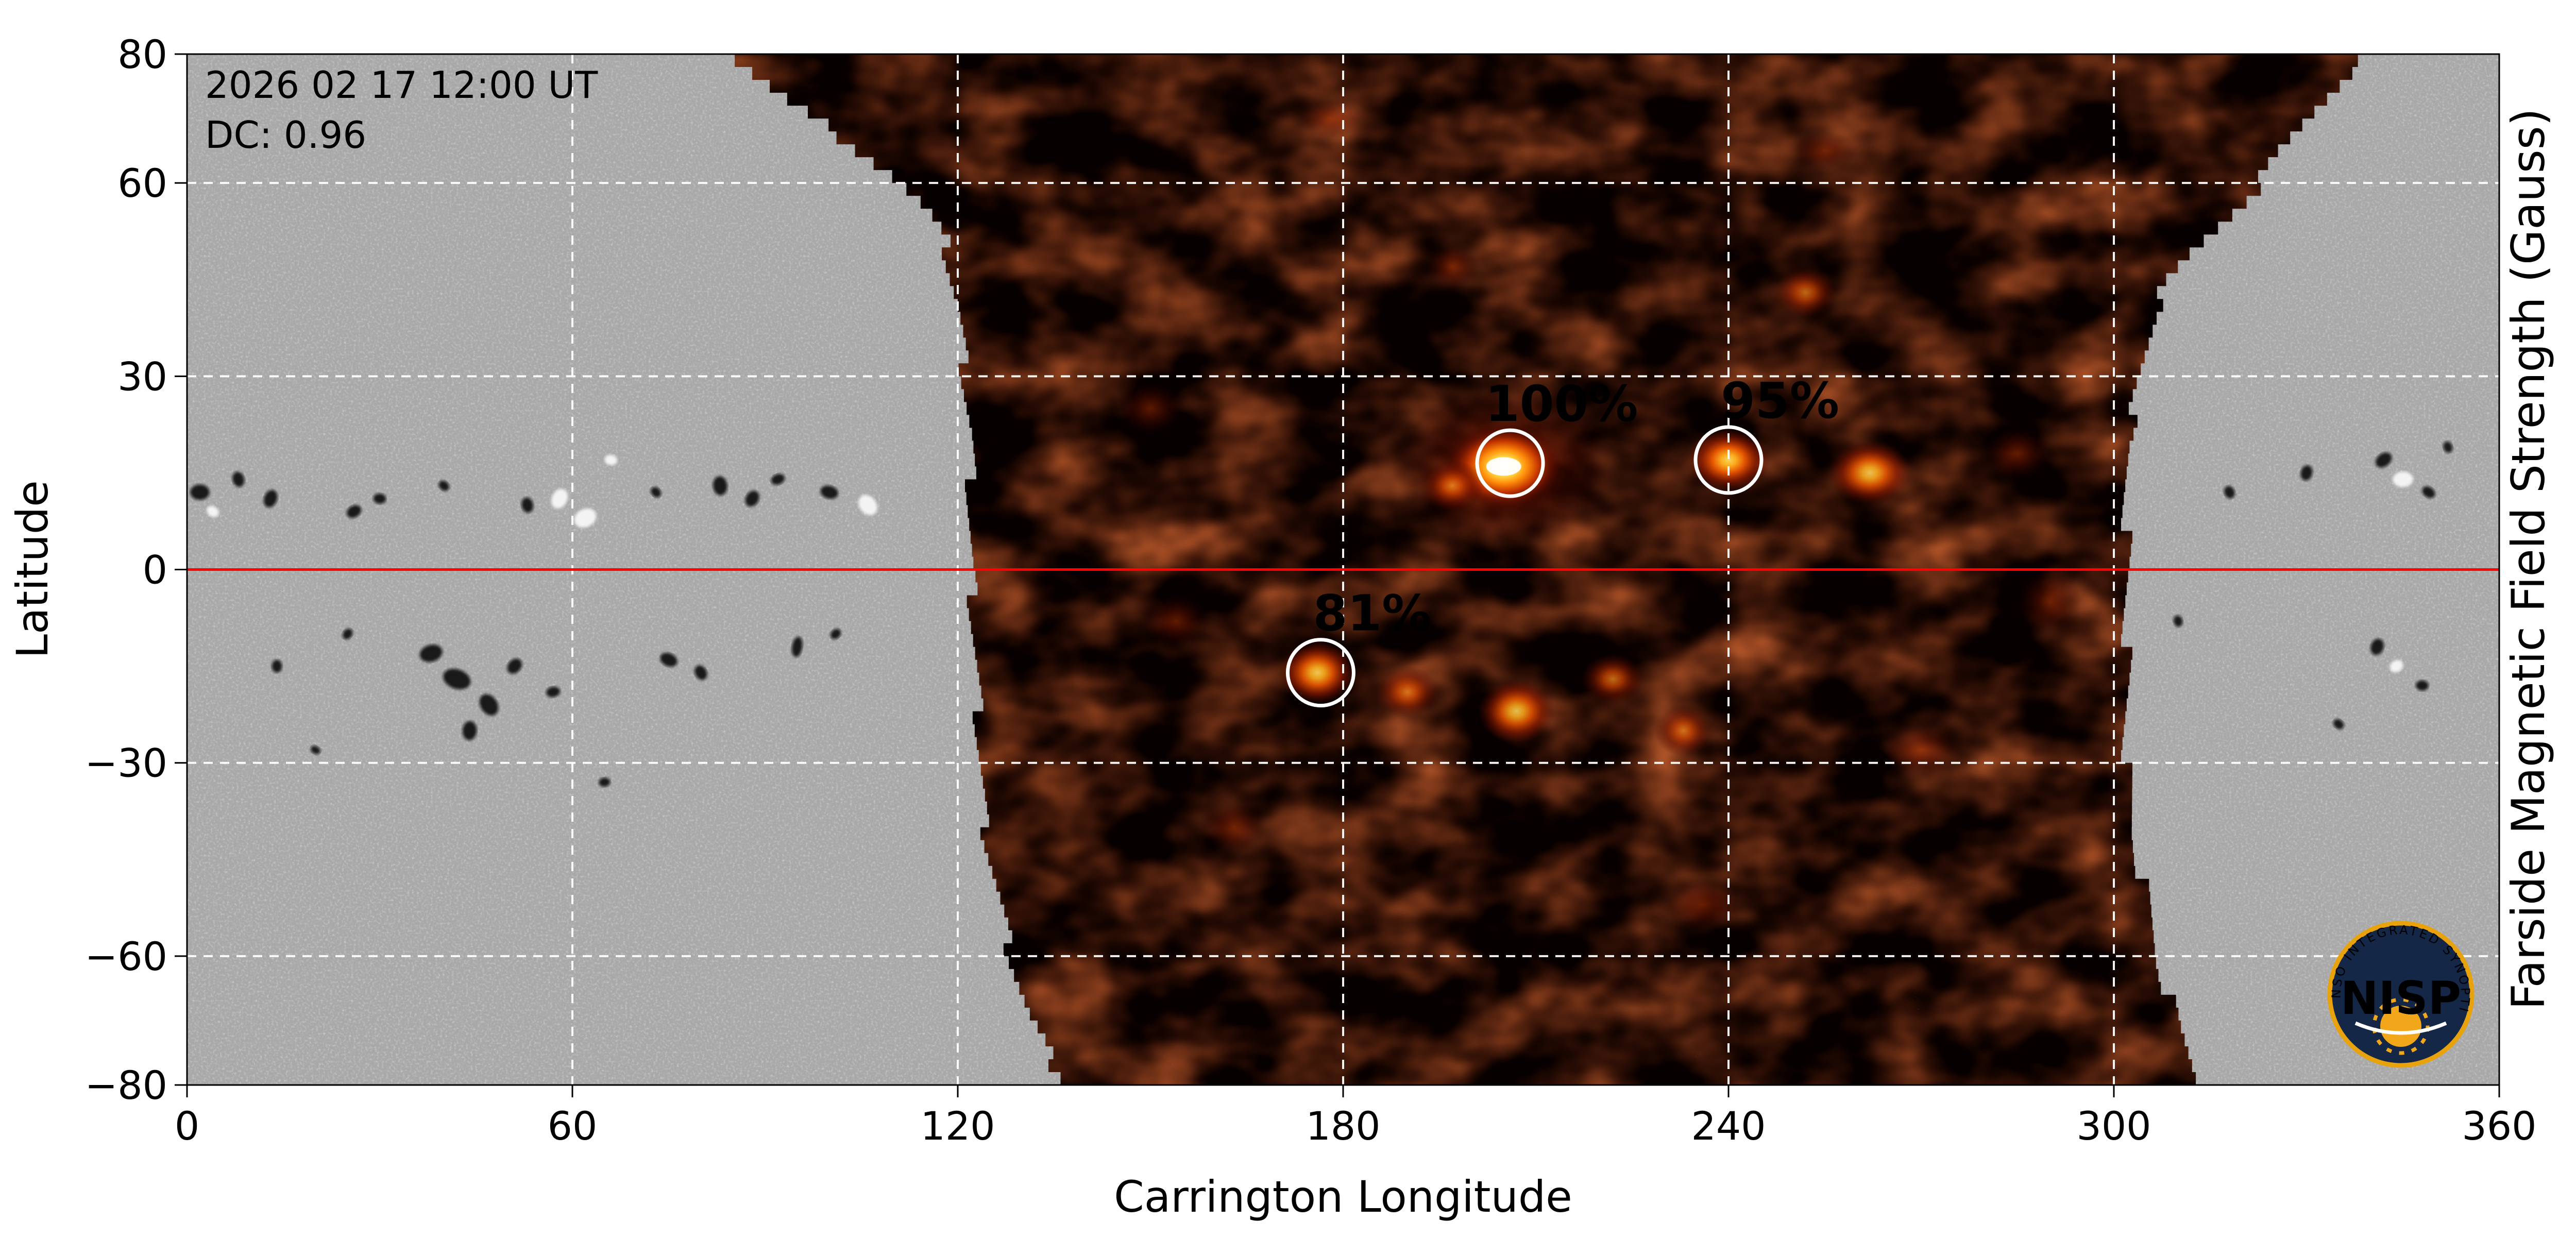 Image resolution: width=2576 pixels, height=1238 pixels. I want to click on timestamp-text: 2026 02 17 12:00 UT, so click(401, 85).